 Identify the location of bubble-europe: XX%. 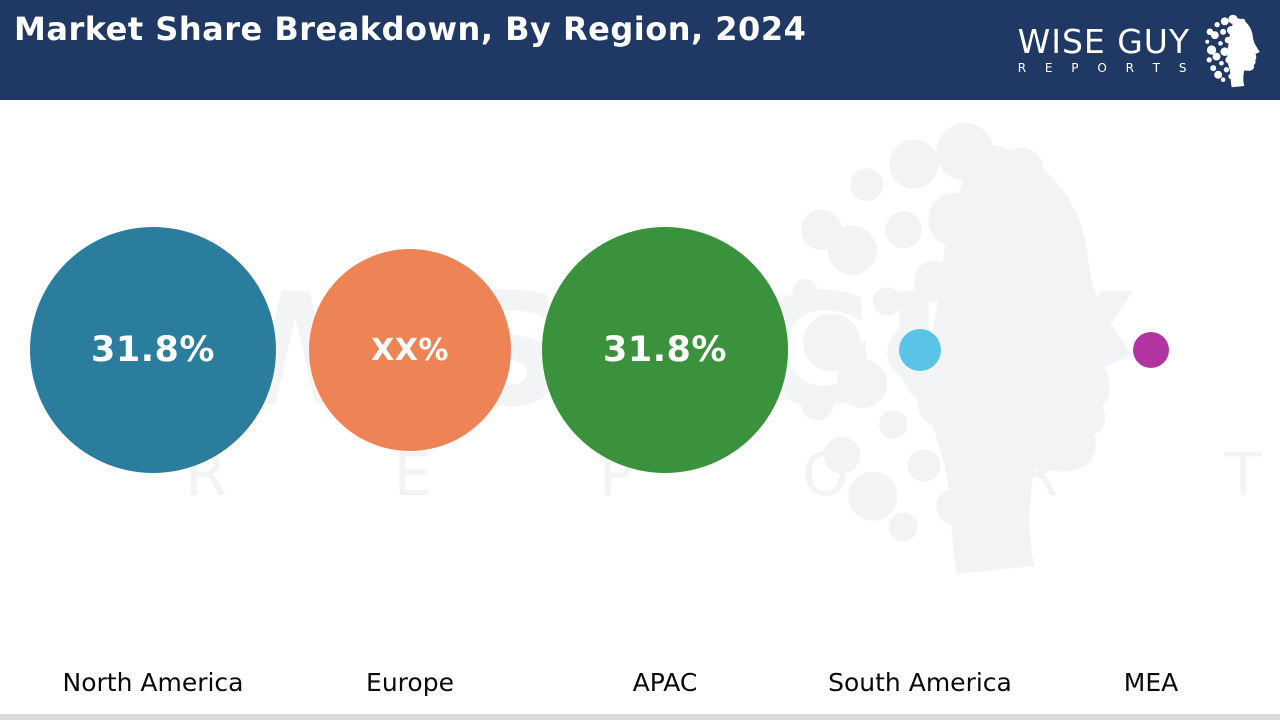
(410, 350).